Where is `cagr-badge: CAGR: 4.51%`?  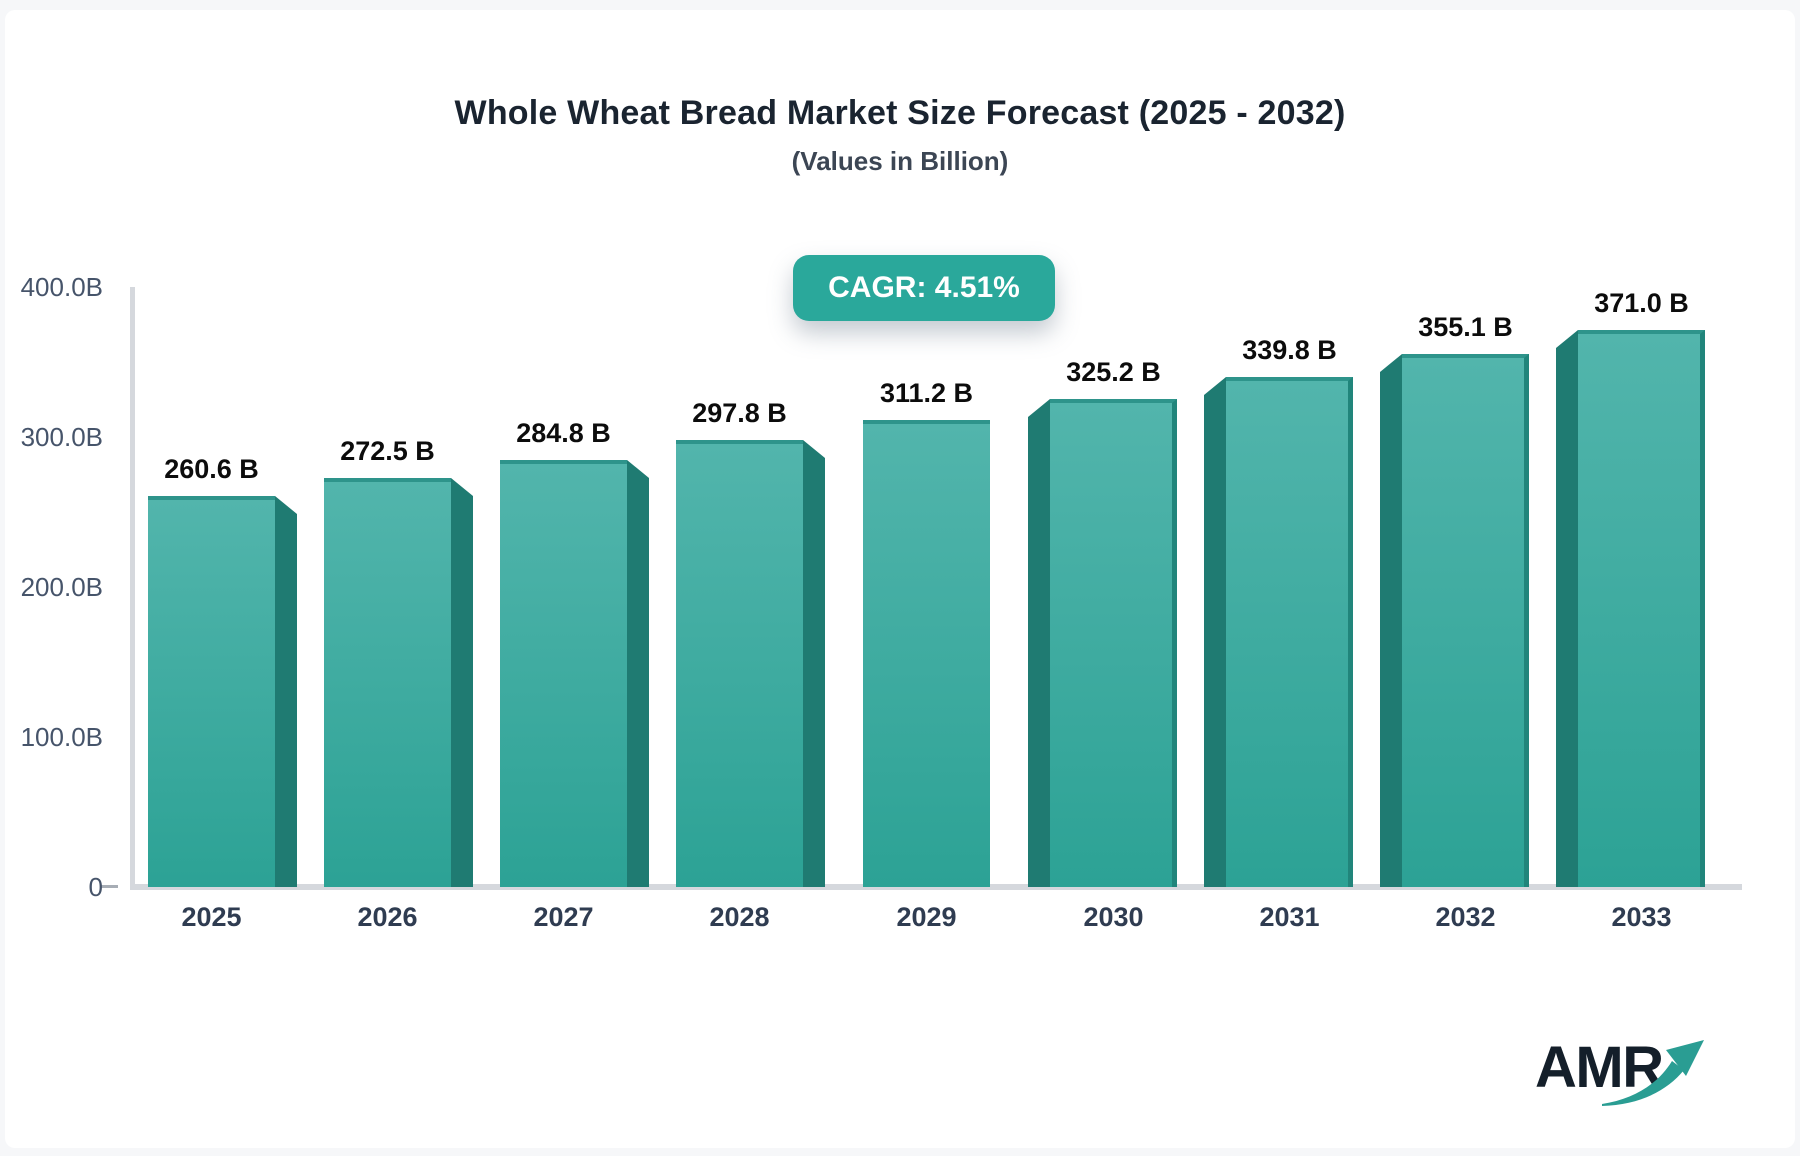
cagr-badge: CAGR: 4.51% is located at coordinates (924, 288).